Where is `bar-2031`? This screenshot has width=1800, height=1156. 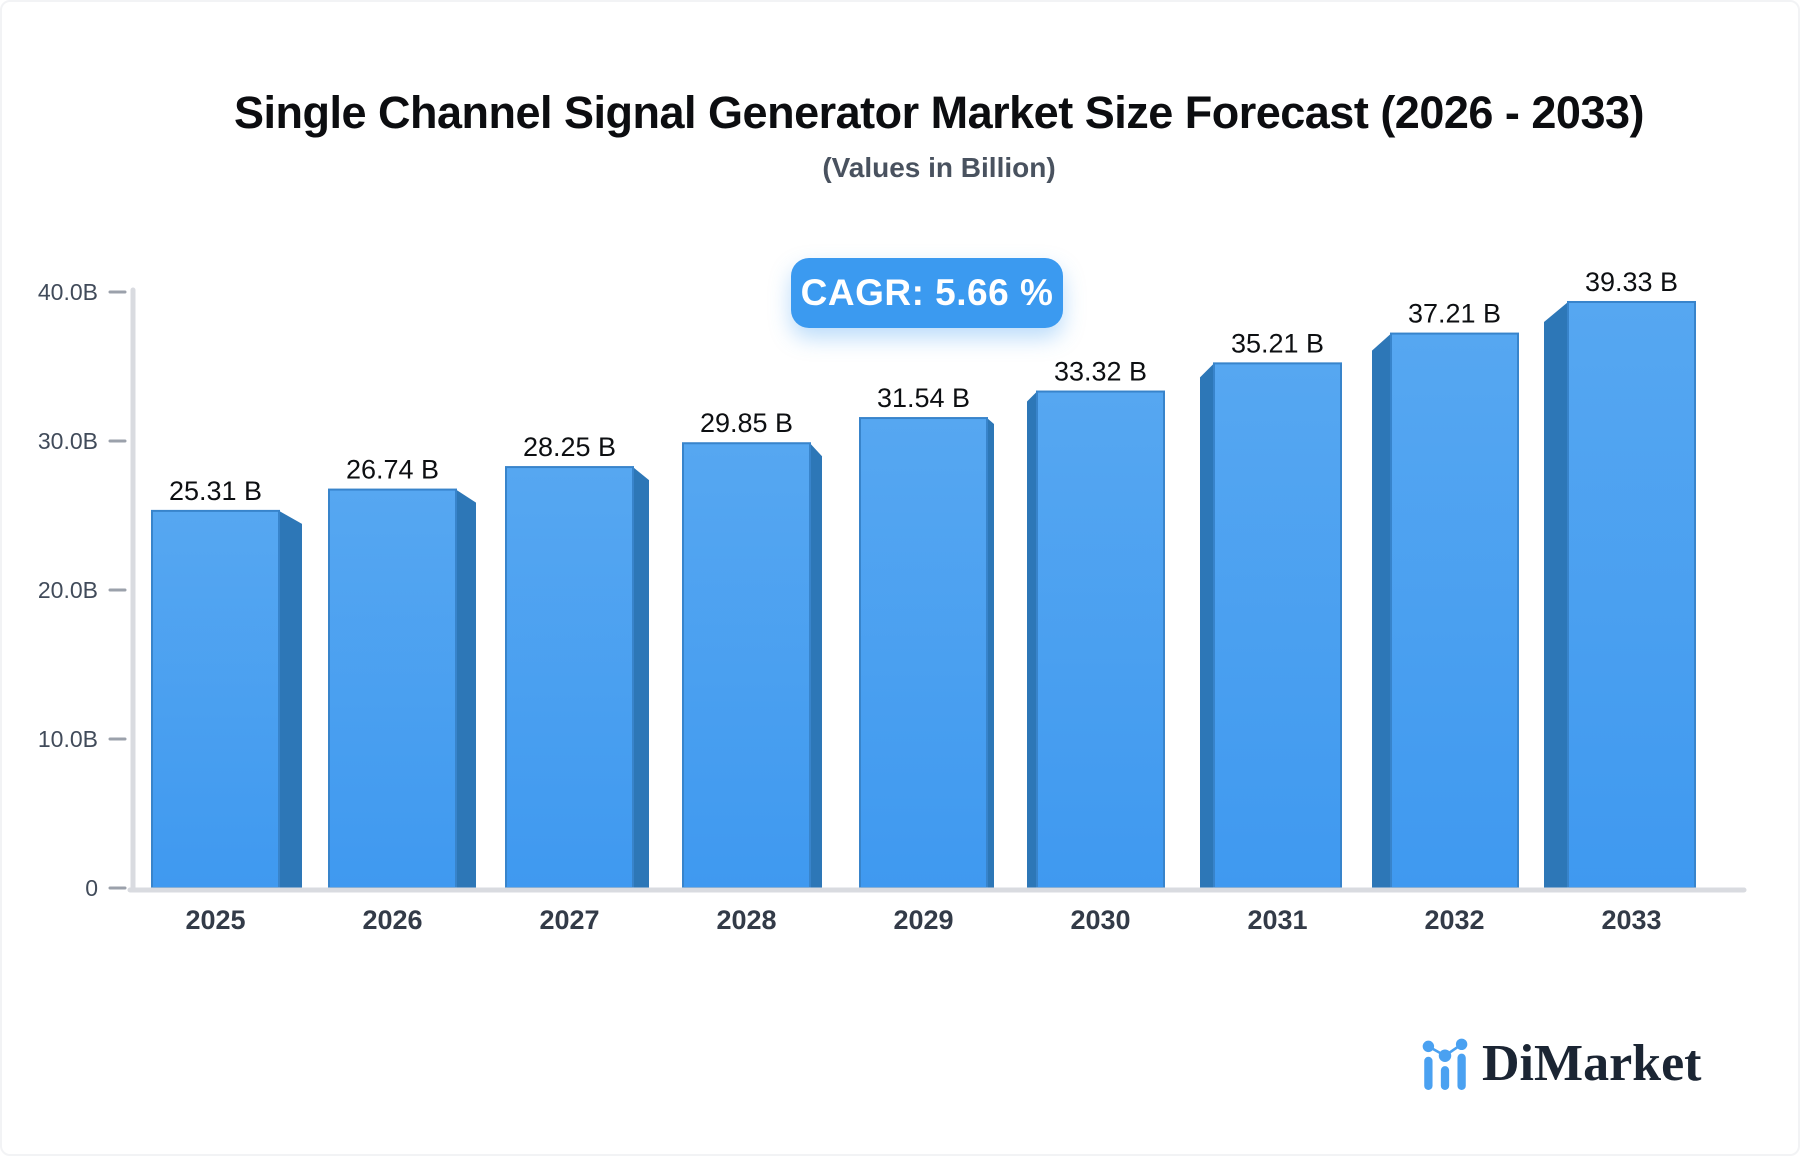
bar-2031 is located at coordinates (1271, 626).